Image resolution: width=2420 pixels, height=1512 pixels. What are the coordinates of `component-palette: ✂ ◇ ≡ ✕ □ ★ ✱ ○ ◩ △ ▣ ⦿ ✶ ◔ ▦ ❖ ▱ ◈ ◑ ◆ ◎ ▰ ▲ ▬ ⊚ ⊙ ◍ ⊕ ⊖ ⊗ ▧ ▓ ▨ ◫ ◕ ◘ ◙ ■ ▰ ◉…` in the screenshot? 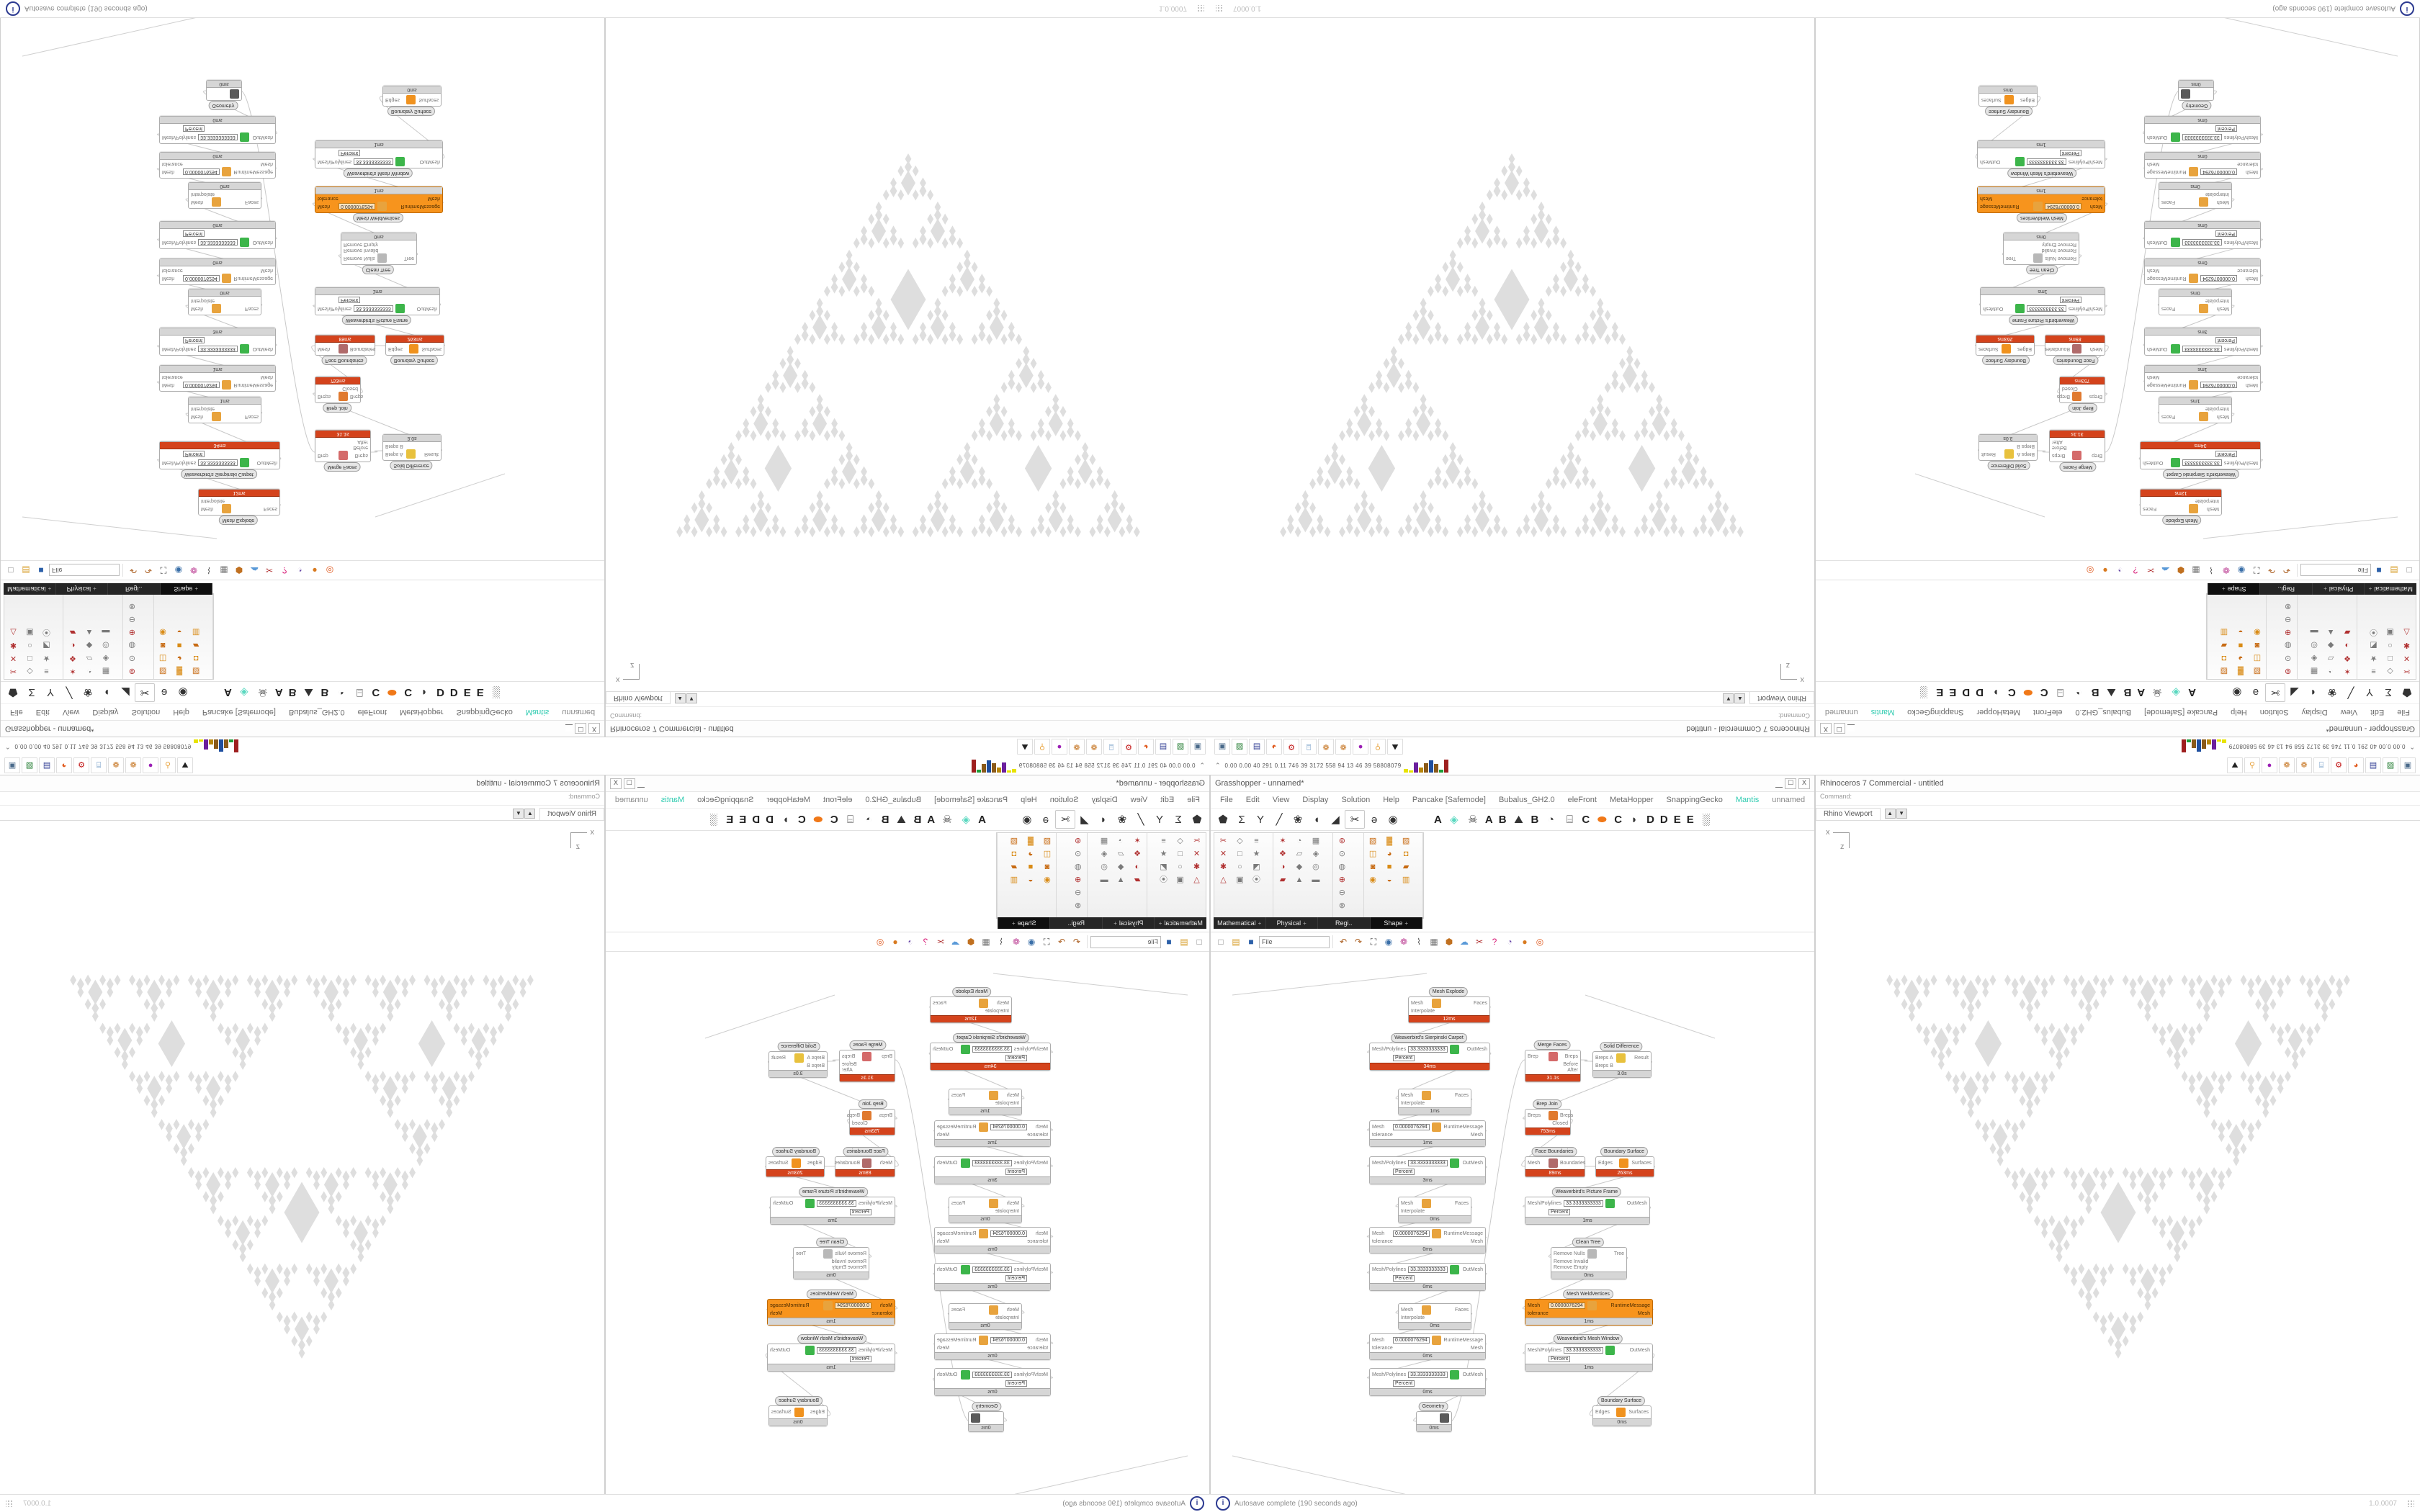 It's located at (1319, 875).